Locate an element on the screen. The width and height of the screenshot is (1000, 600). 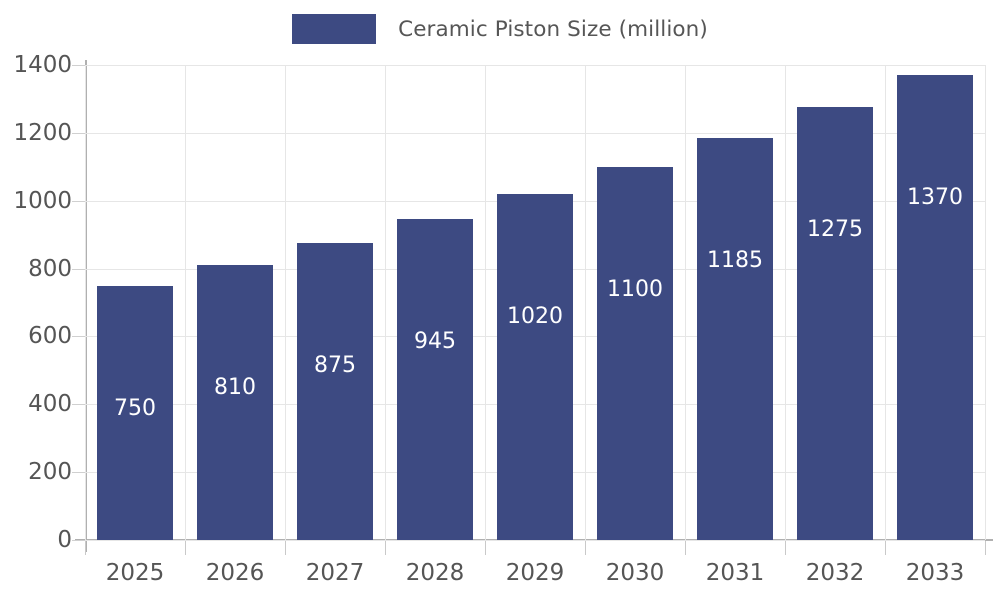
bar-value-label: 1185 is located at coordinates (735, 260).